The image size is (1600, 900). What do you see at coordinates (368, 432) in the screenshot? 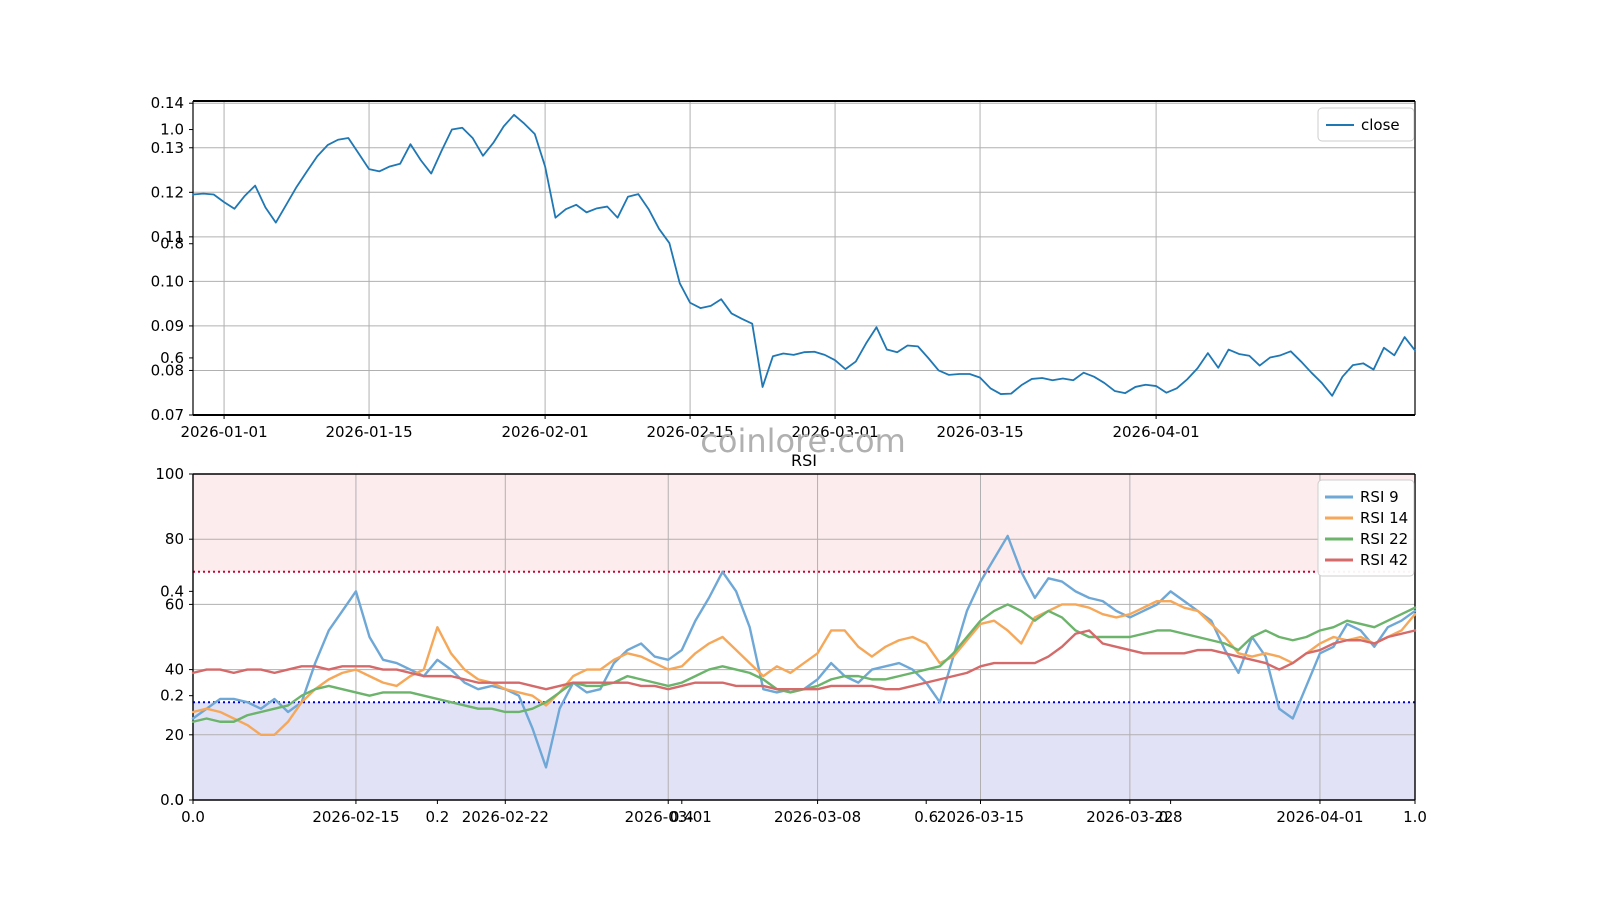
I see `price-x-tick-label: 2026-01-15` at bounding box center [368, 432].